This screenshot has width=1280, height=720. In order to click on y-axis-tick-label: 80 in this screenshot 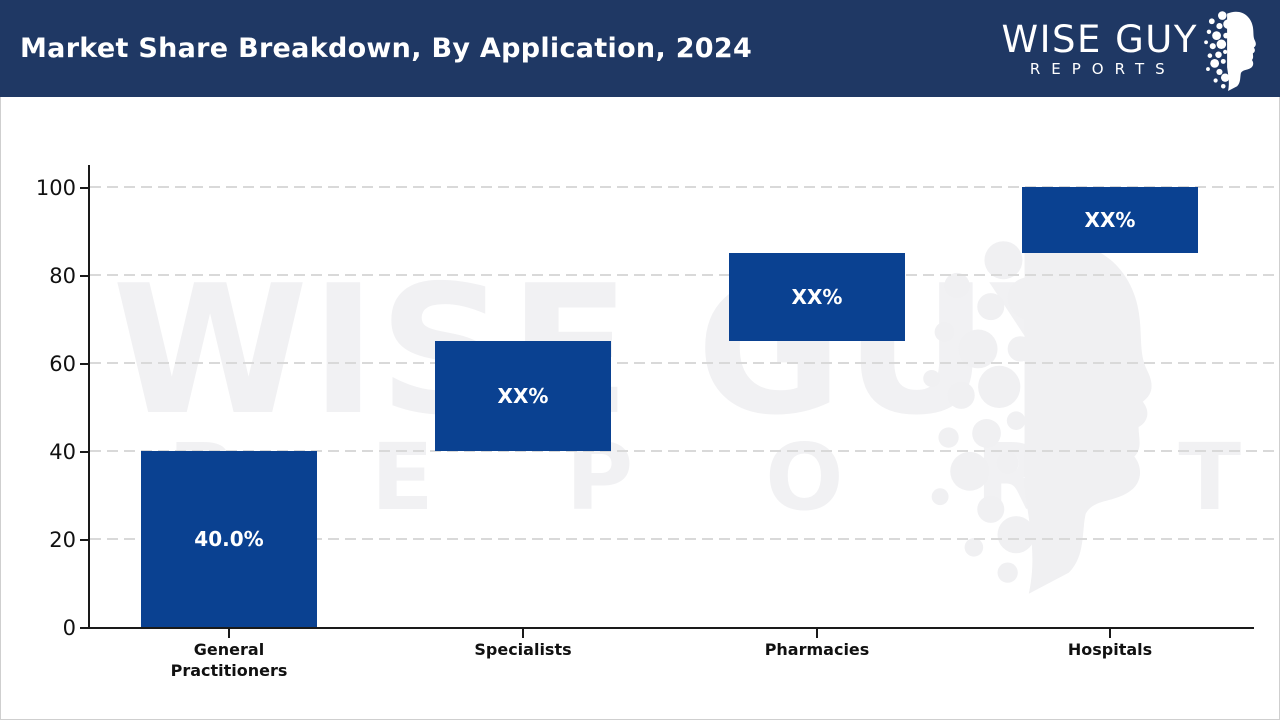, I will do `click(62, 276)`.